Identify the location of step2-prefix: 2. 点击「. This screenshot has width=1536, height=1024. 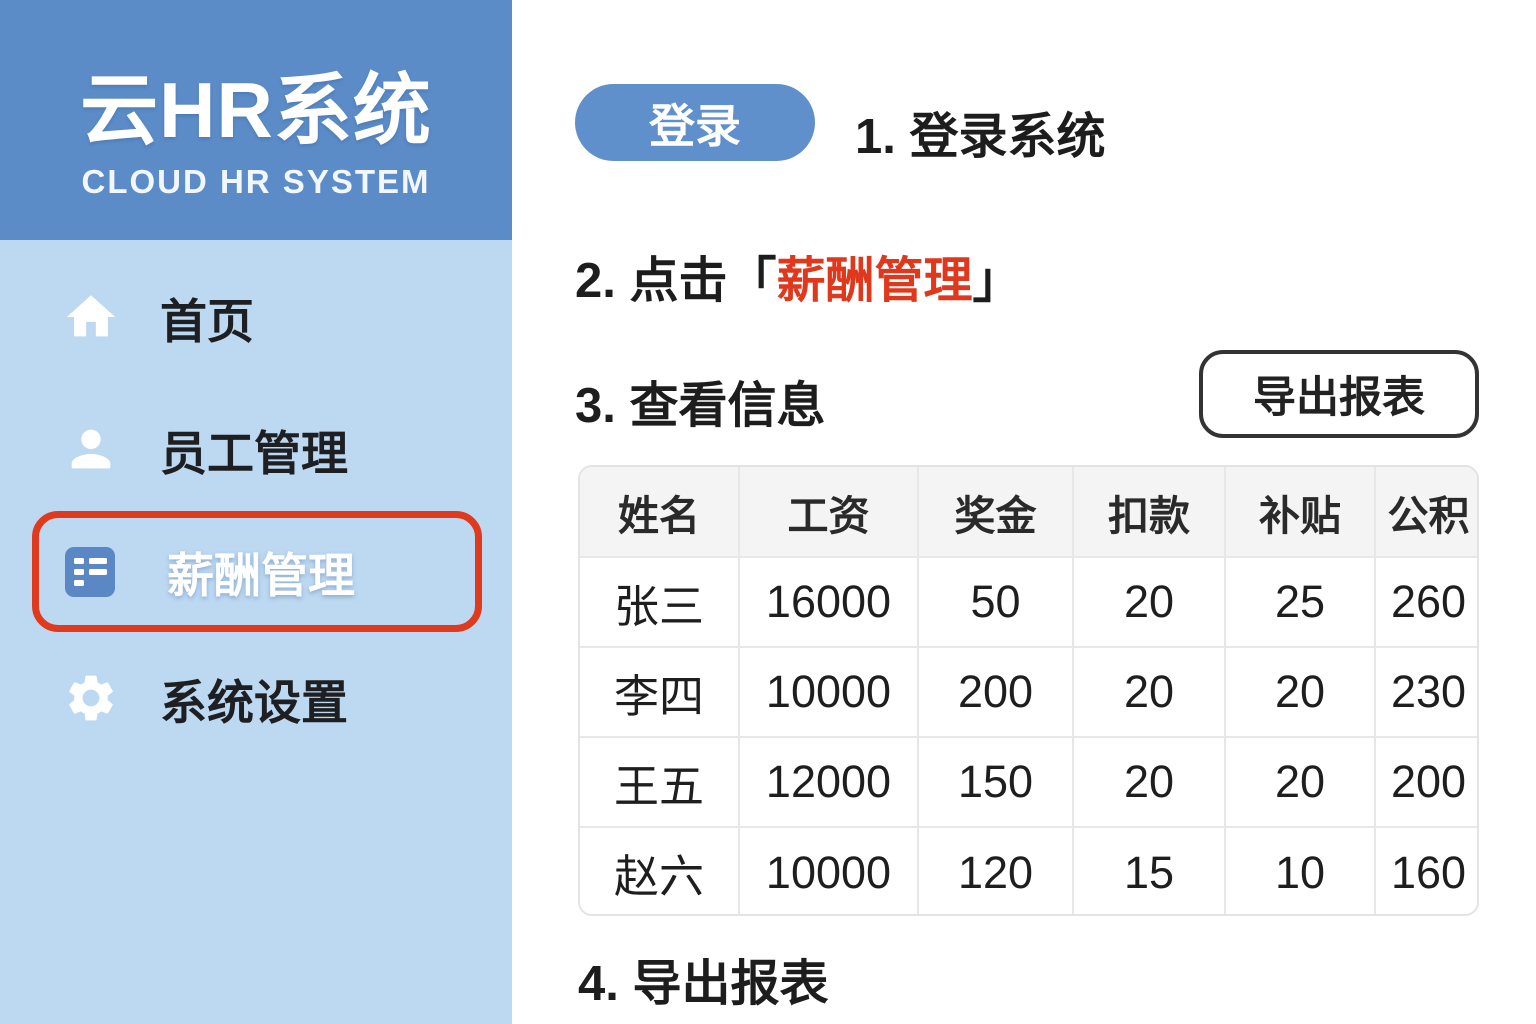
(676, 281).